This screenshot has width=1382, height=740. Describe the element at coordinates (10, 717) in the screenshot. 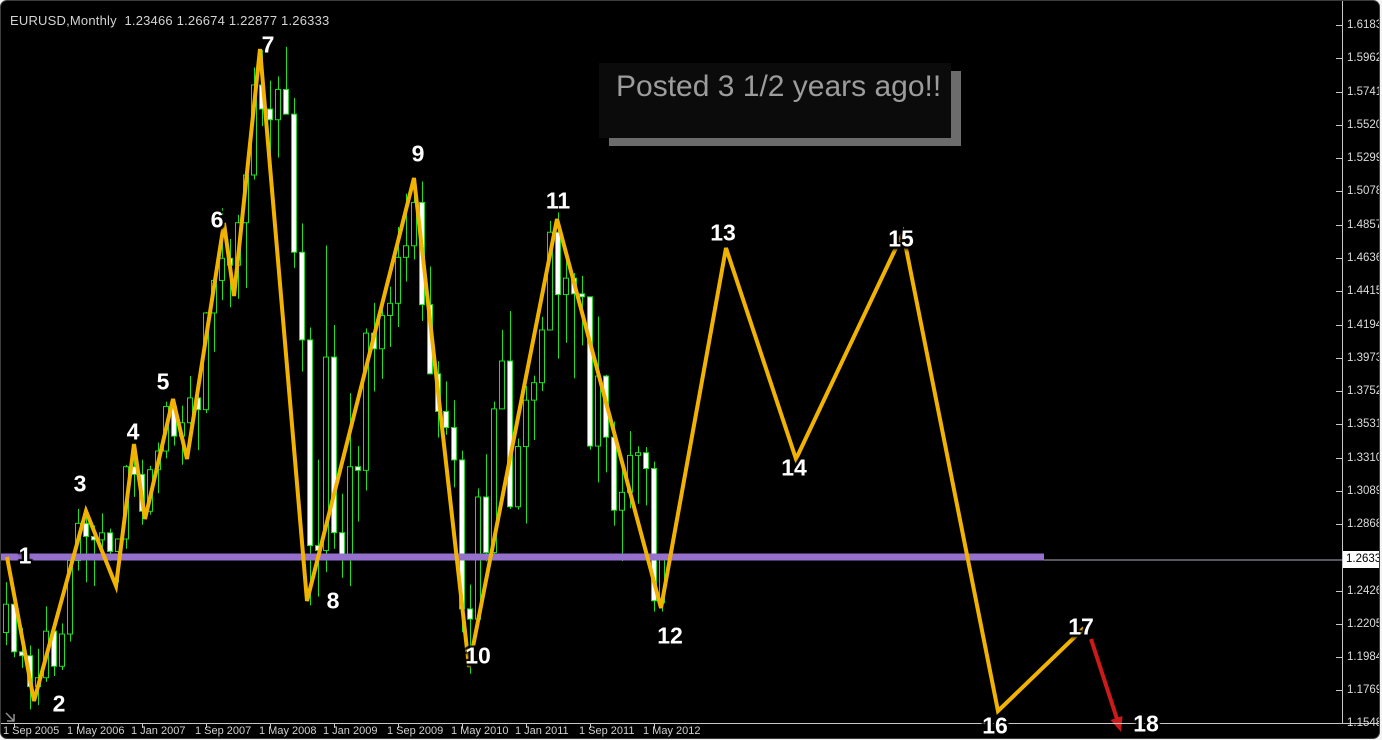

I see `scroll-anchor-icon` at that location.